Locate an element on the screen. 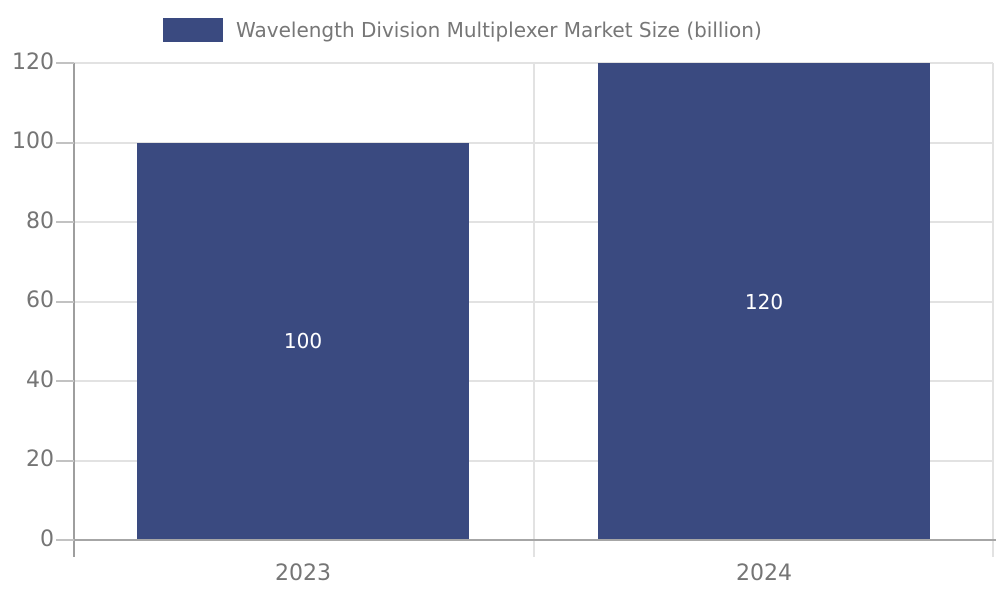 The image size is (1000, 600). plot-right-edge-gridline is located at coordinates (993, 310).